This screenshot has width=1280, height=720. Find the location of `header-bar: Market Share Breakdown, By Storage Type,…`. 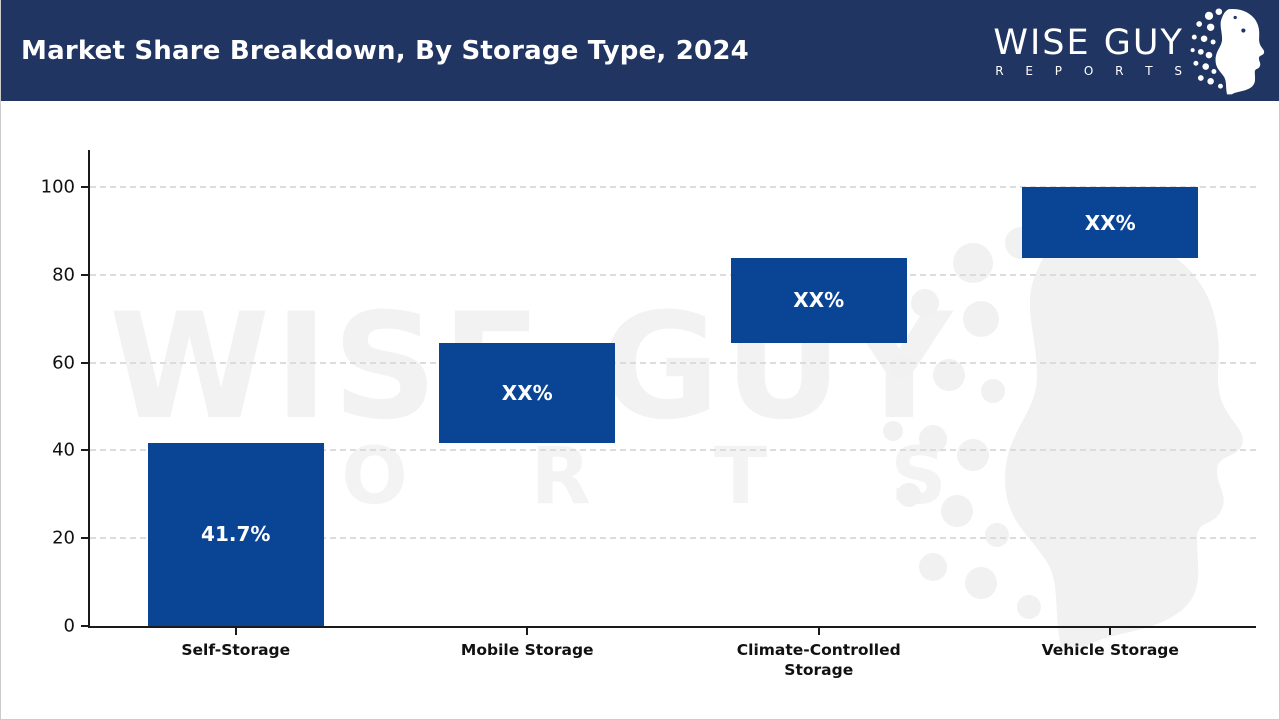

header-bar: Market Share Breakdown, By Storage Type,… is located at coordinates (640, 50).